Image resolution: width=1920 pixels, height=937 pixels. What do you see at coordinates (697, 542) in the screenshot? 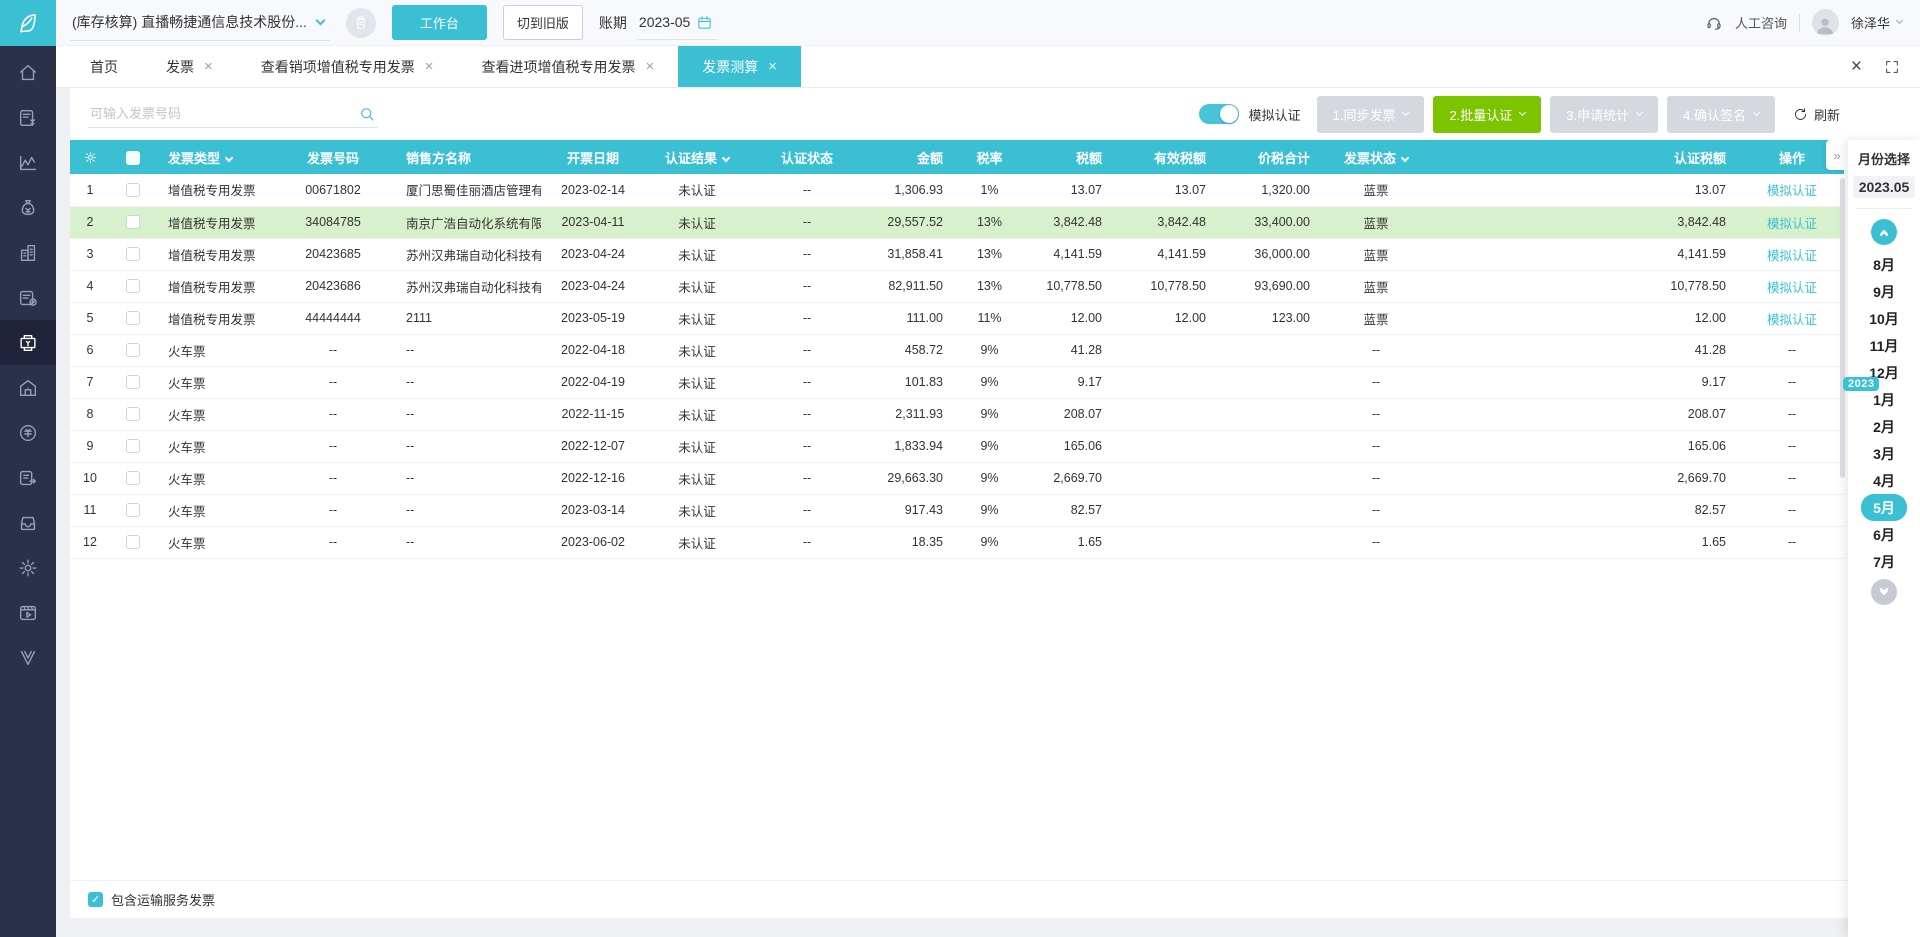
I see `cell: 未认证` at bounding box center [697, 542].